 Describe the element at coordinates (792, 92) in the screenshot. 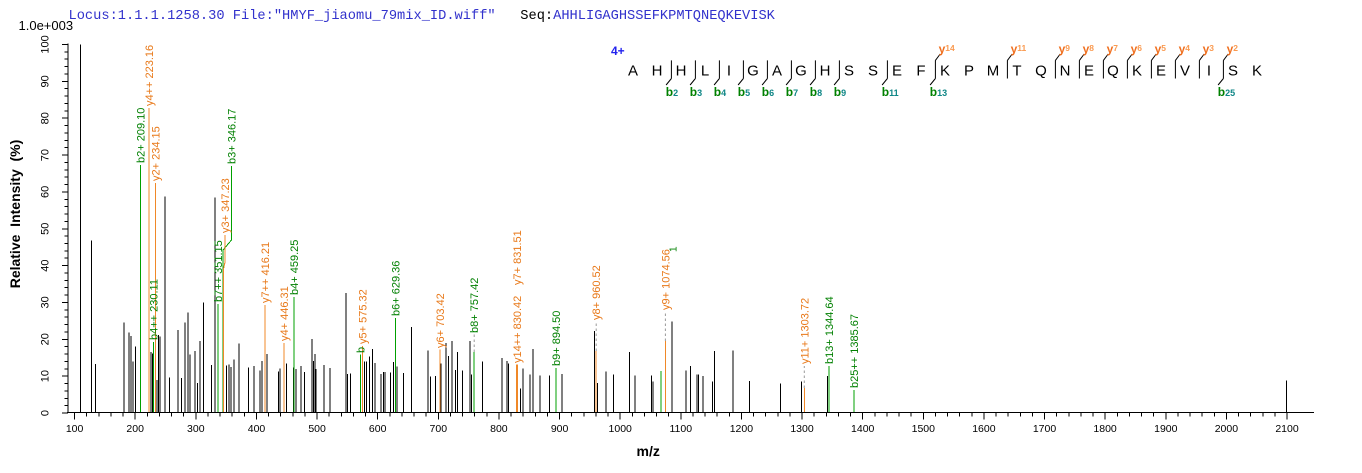

I see `svg-text: b7` at that location.